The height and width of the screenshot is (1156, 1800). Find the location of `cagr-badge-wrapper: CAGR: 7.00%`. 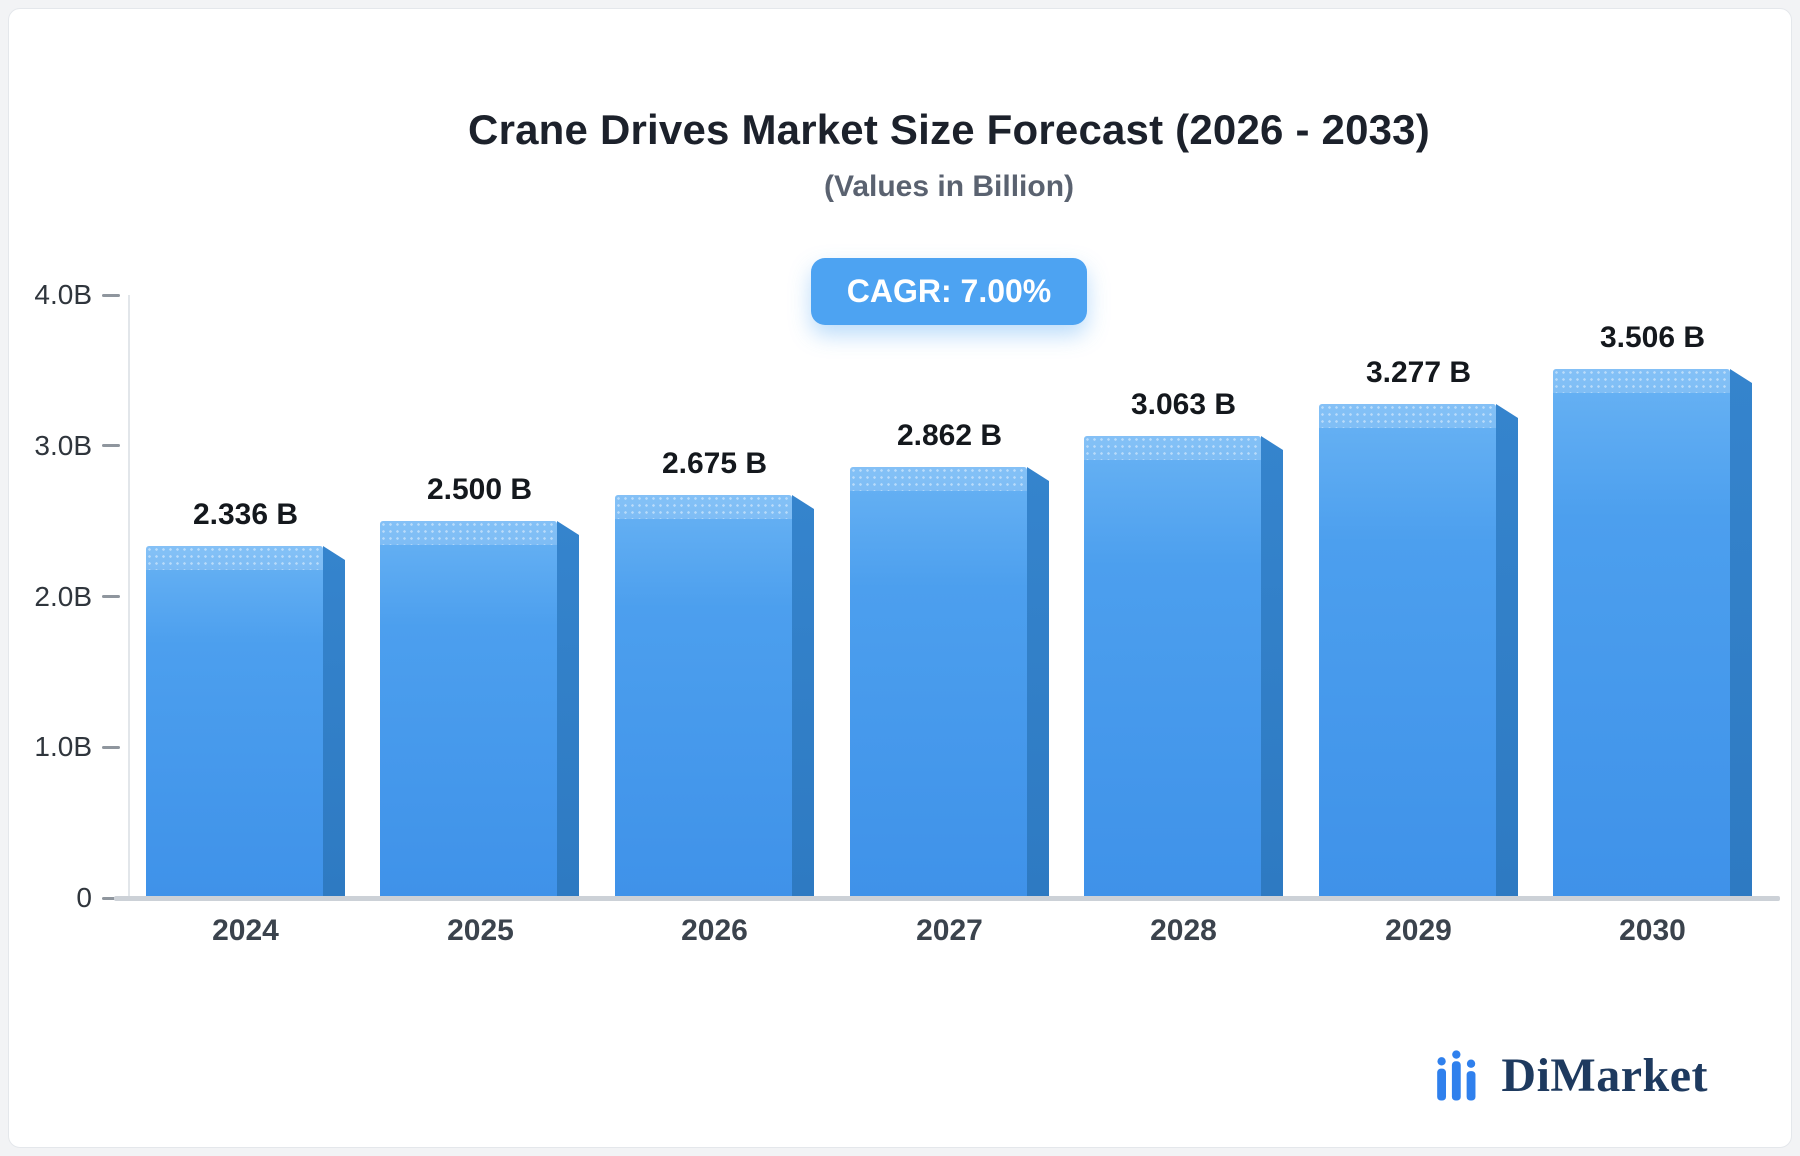

cagr-badge-wrapper: CAGR: 7.00% is located at coordinates (949, 291).